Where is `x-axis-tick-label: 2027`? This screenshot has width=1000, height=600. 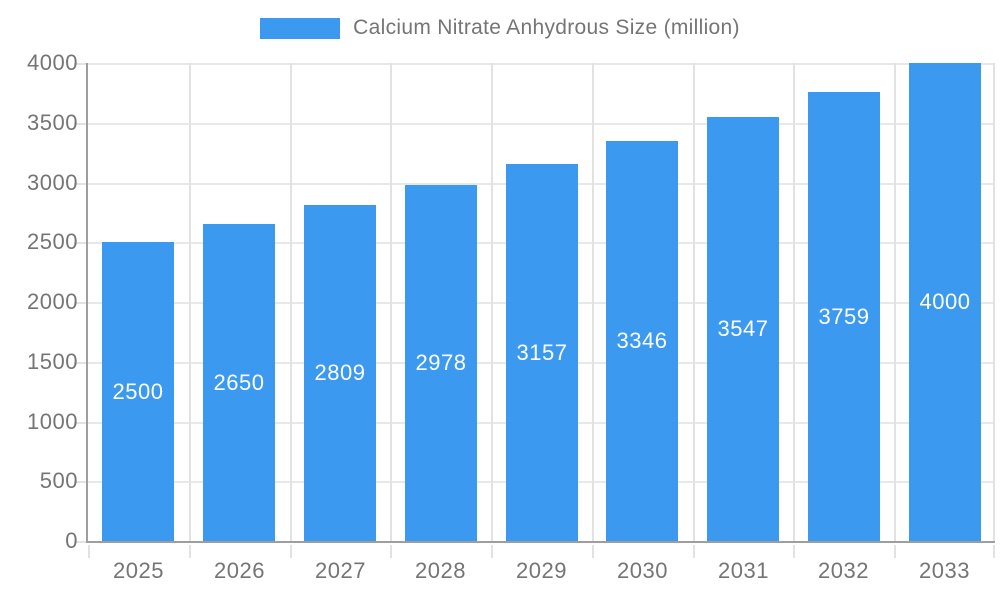 x-axis-tick-label: 2027 is located at coordinates (340, 570).